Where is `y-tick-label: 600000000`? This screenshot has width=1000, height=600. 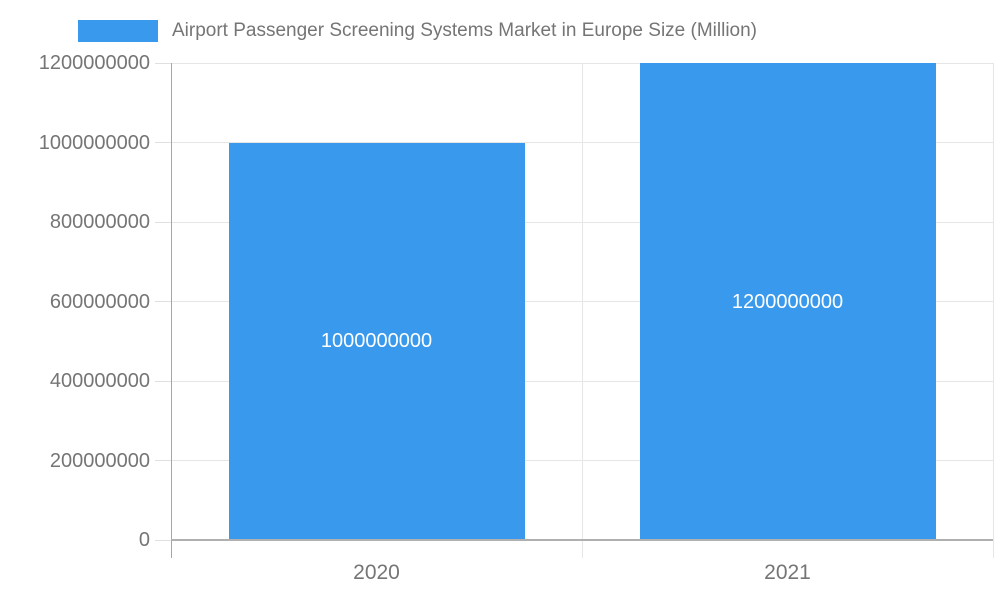 y-tick-label: 600000000 is located at coordinates (99, 301).